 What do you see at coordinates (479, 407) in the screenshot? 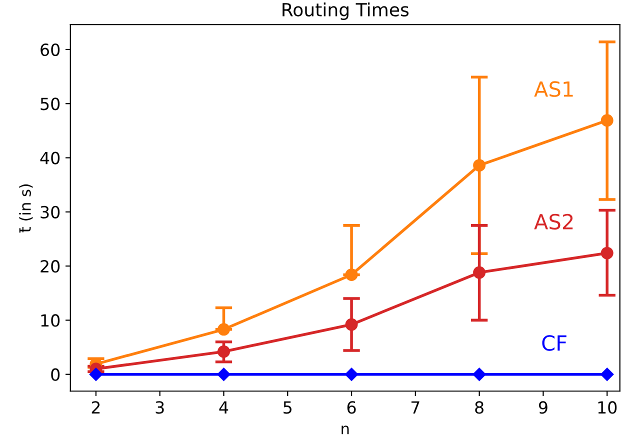
I see `x-tick-label: 8` at bounding box center [479, 407].